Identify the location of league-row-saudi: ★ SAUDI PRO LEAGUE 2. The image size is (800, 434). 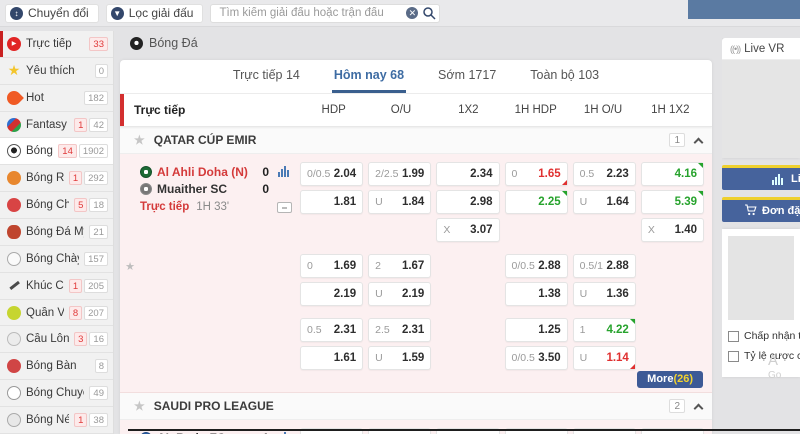
(416, 406).